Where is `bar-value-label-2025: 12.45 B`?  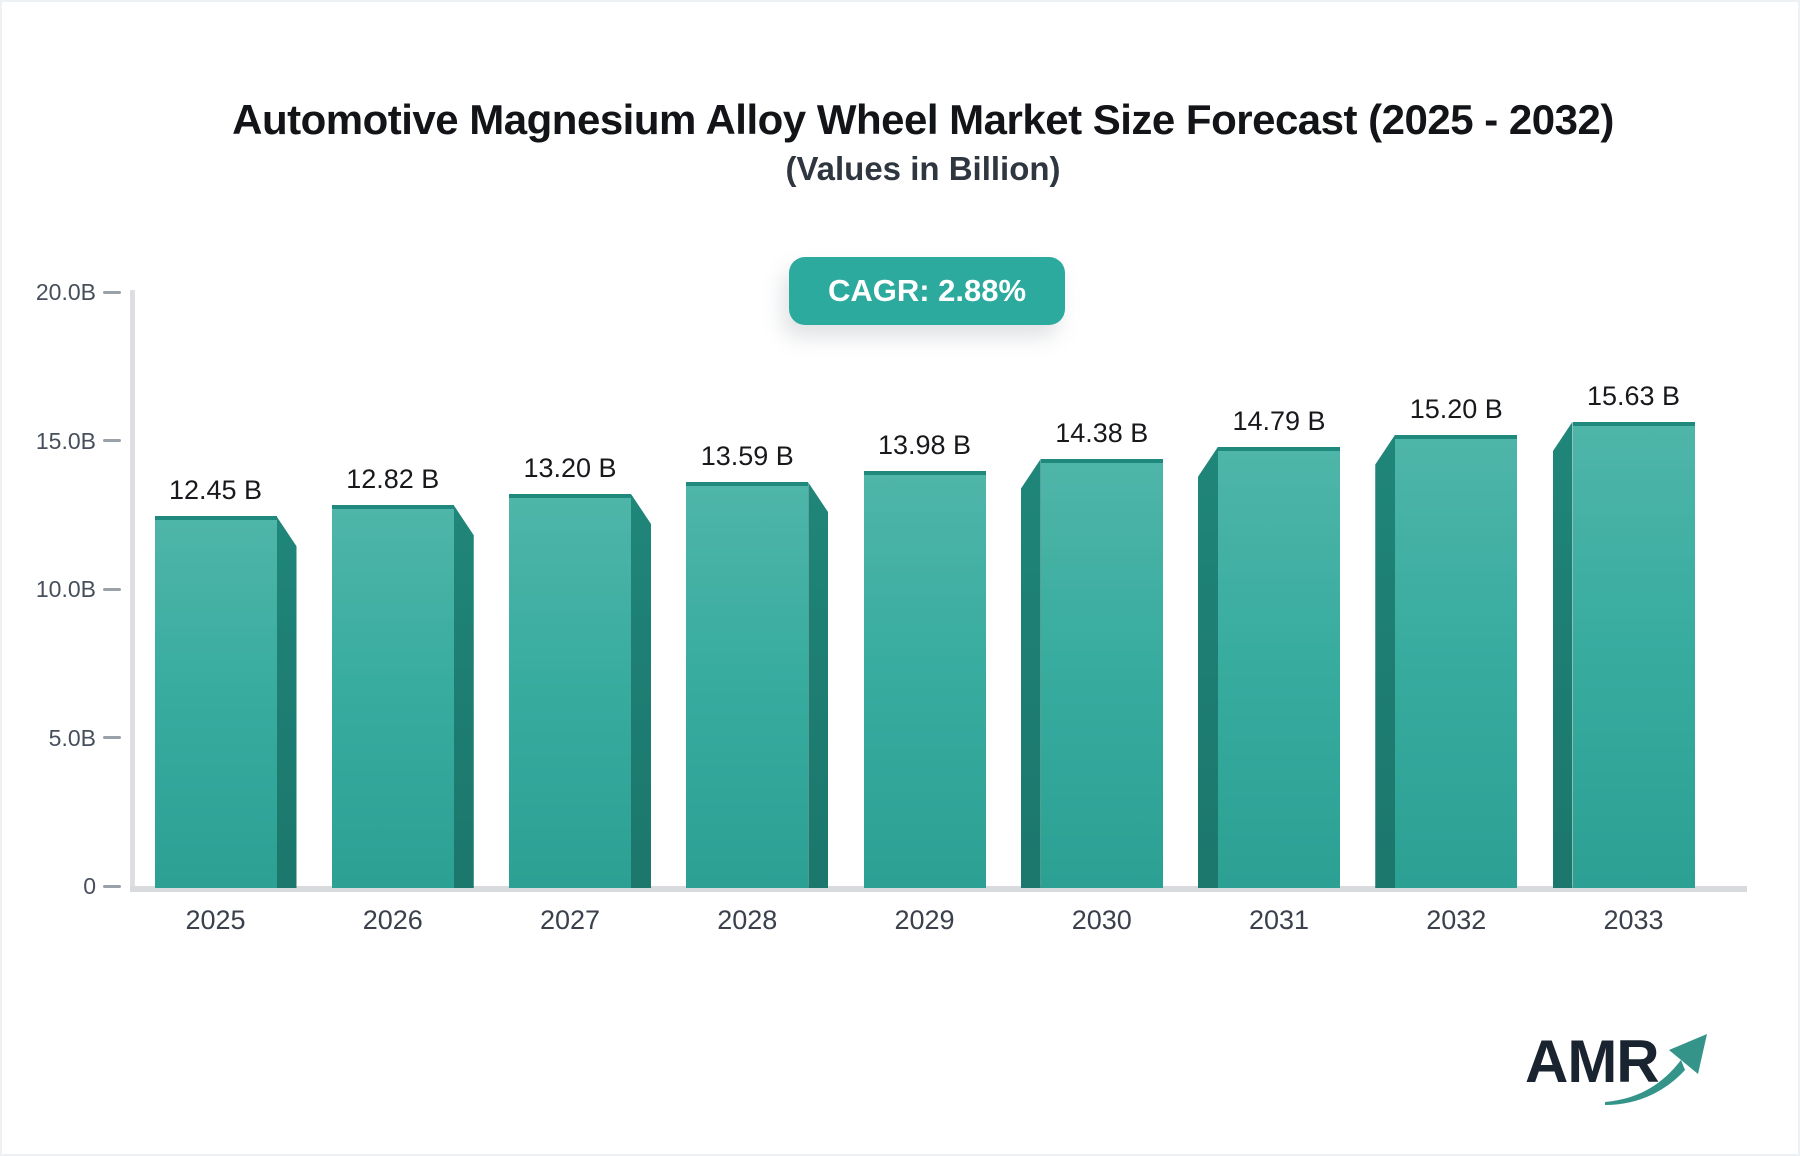
bar-value-label-2025: 12.45 B is located at coordinates (215, 490).